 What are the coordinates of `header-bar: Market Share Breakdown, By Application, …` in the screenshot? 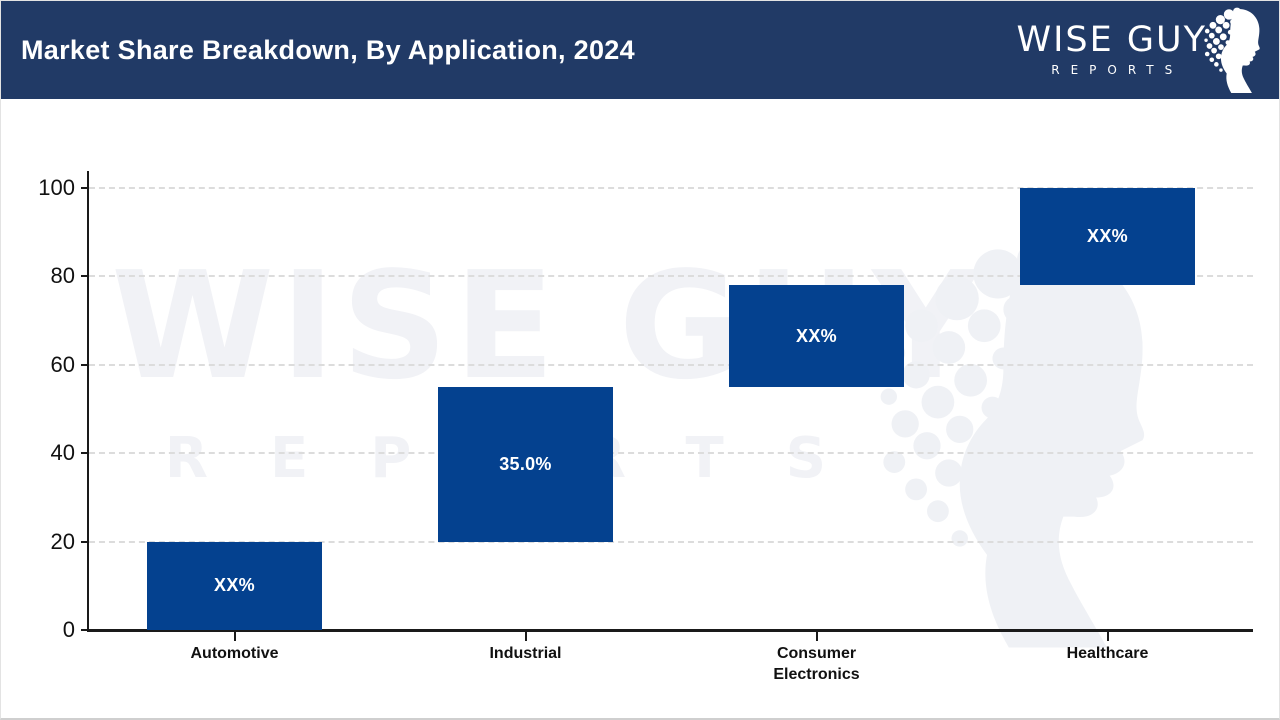 It's located at (640, 50).